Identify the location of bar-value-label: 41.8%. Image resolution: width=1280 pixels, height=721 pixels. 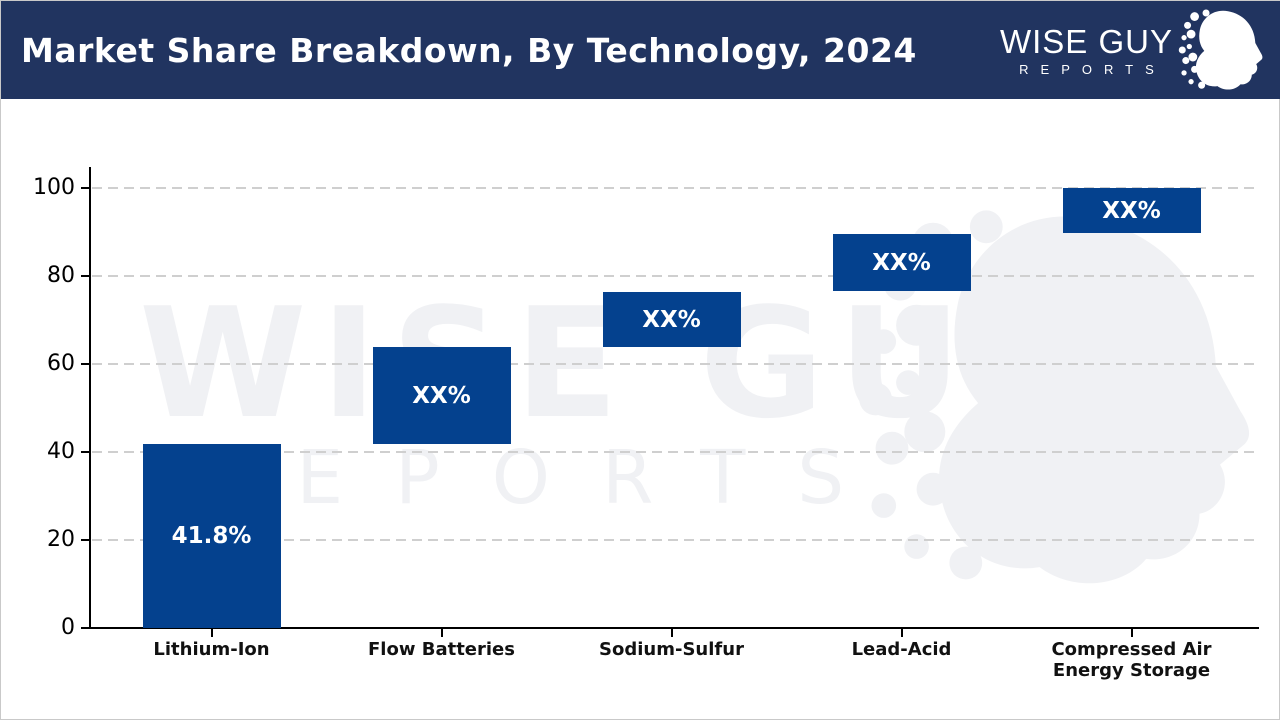
(211, 536).